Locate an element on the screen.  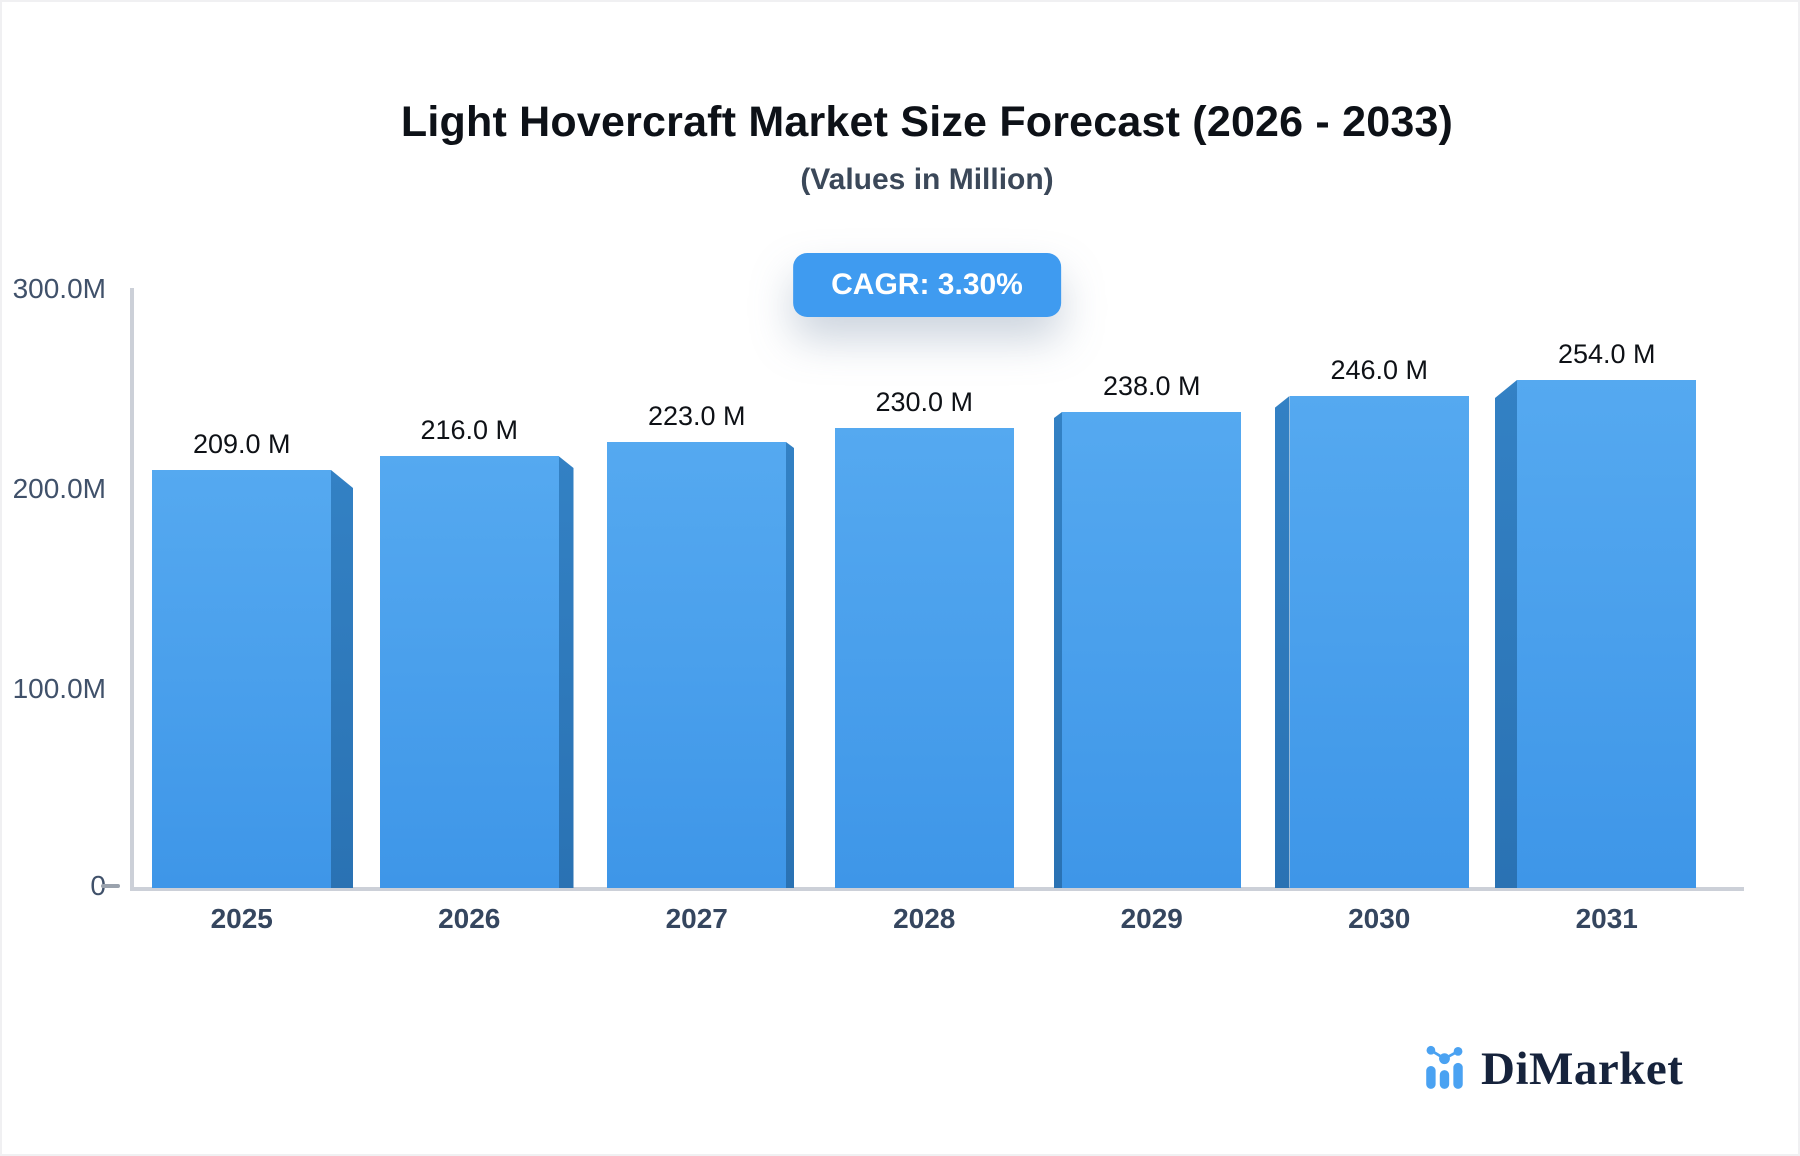
bar-group: 246.0 M 2030 is located at coordinates (1380, 611).